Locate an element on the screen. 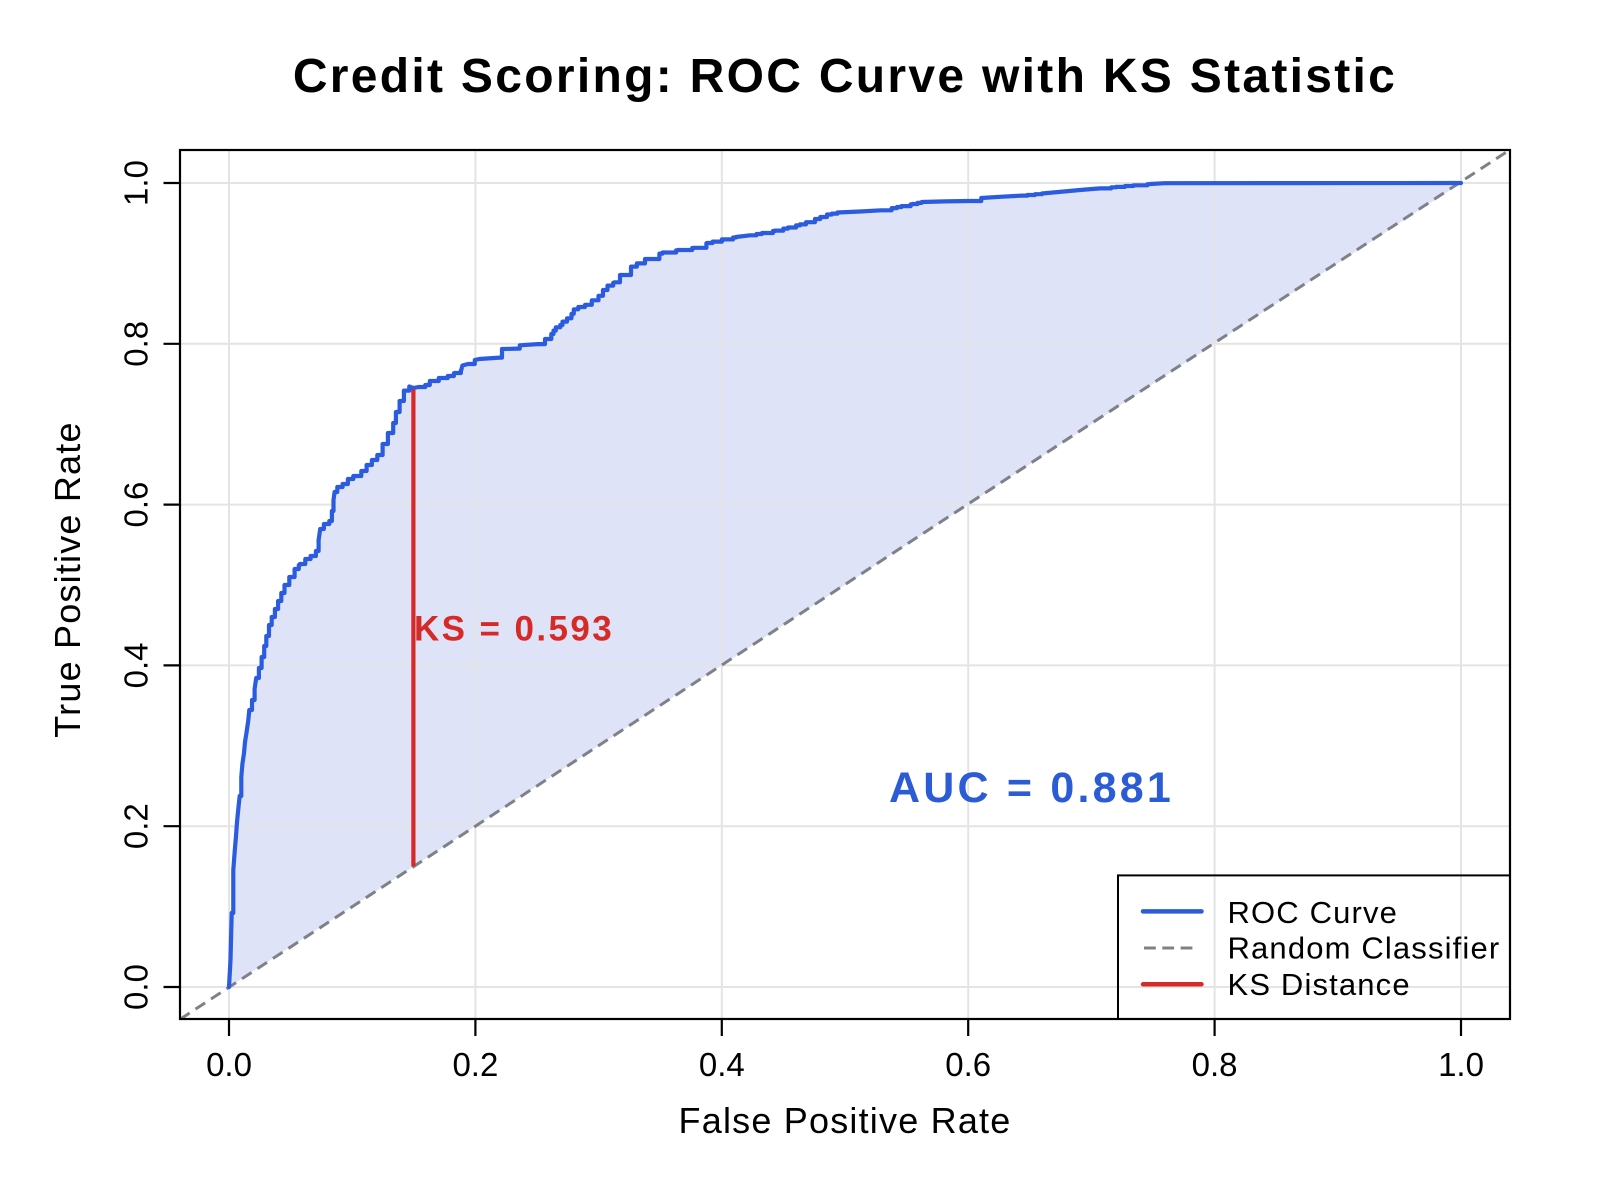 The height and width of the screenshot is (1200, 1600). svg-text: KS = 0.593 is located at coordinates (514, 629).